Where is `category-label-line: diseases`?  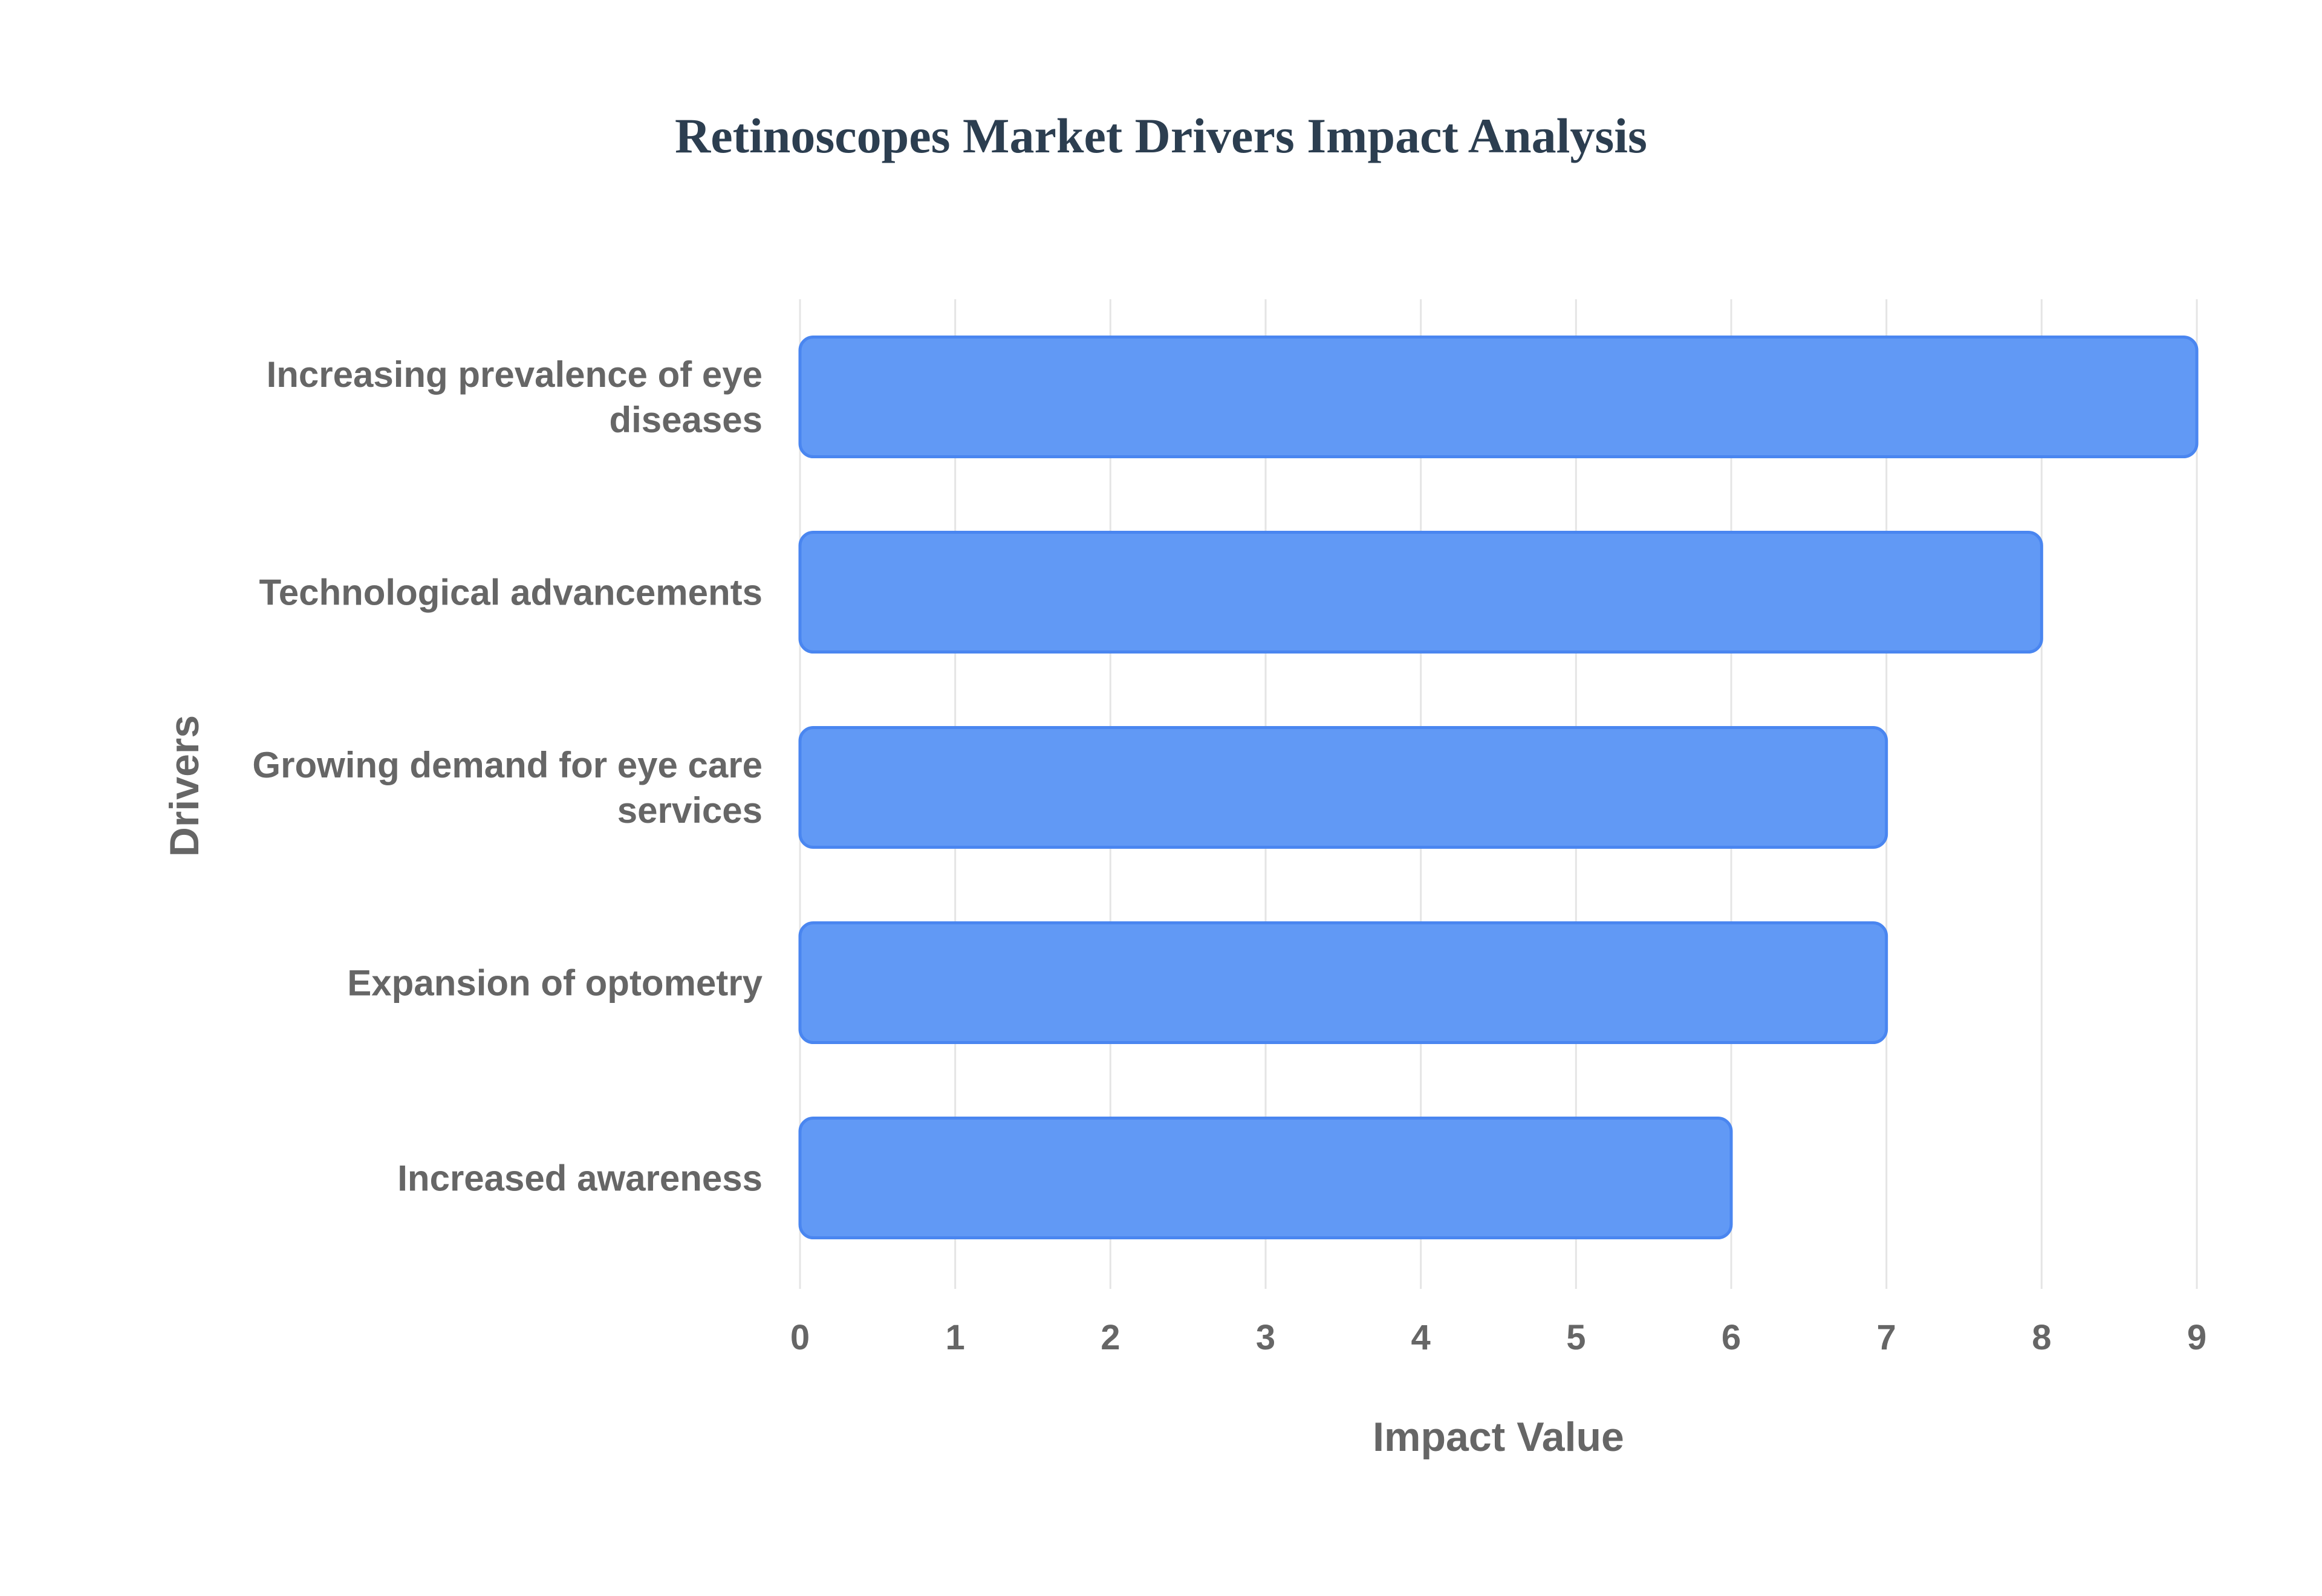 category-label-line: diseases is located at coordinates (686, 420).